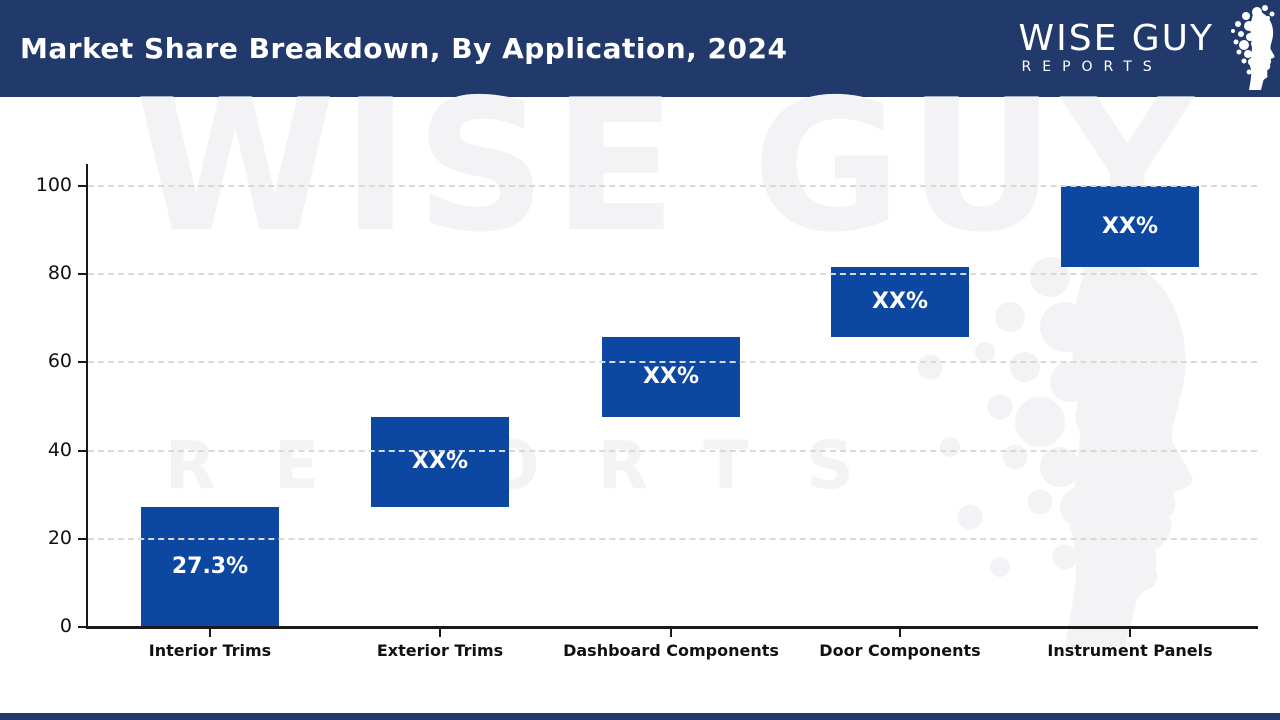 This screenshot has width=1280, height=720. What do you see at coordinates (1253, 47) in the screenshot?
I see `head-dots-icon` at bounding box center [1253, 47].